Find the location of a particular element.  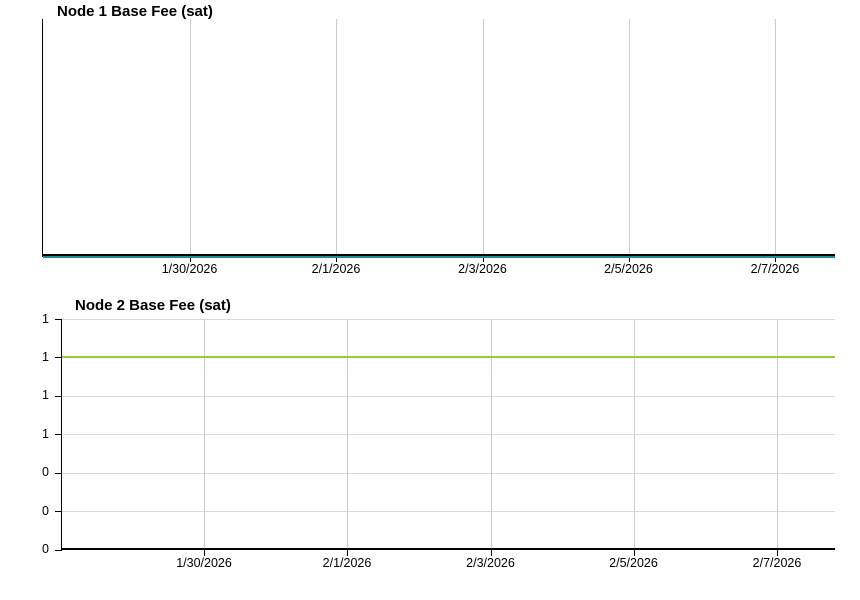

series-line-node2 is located at coordinates (448, 357).